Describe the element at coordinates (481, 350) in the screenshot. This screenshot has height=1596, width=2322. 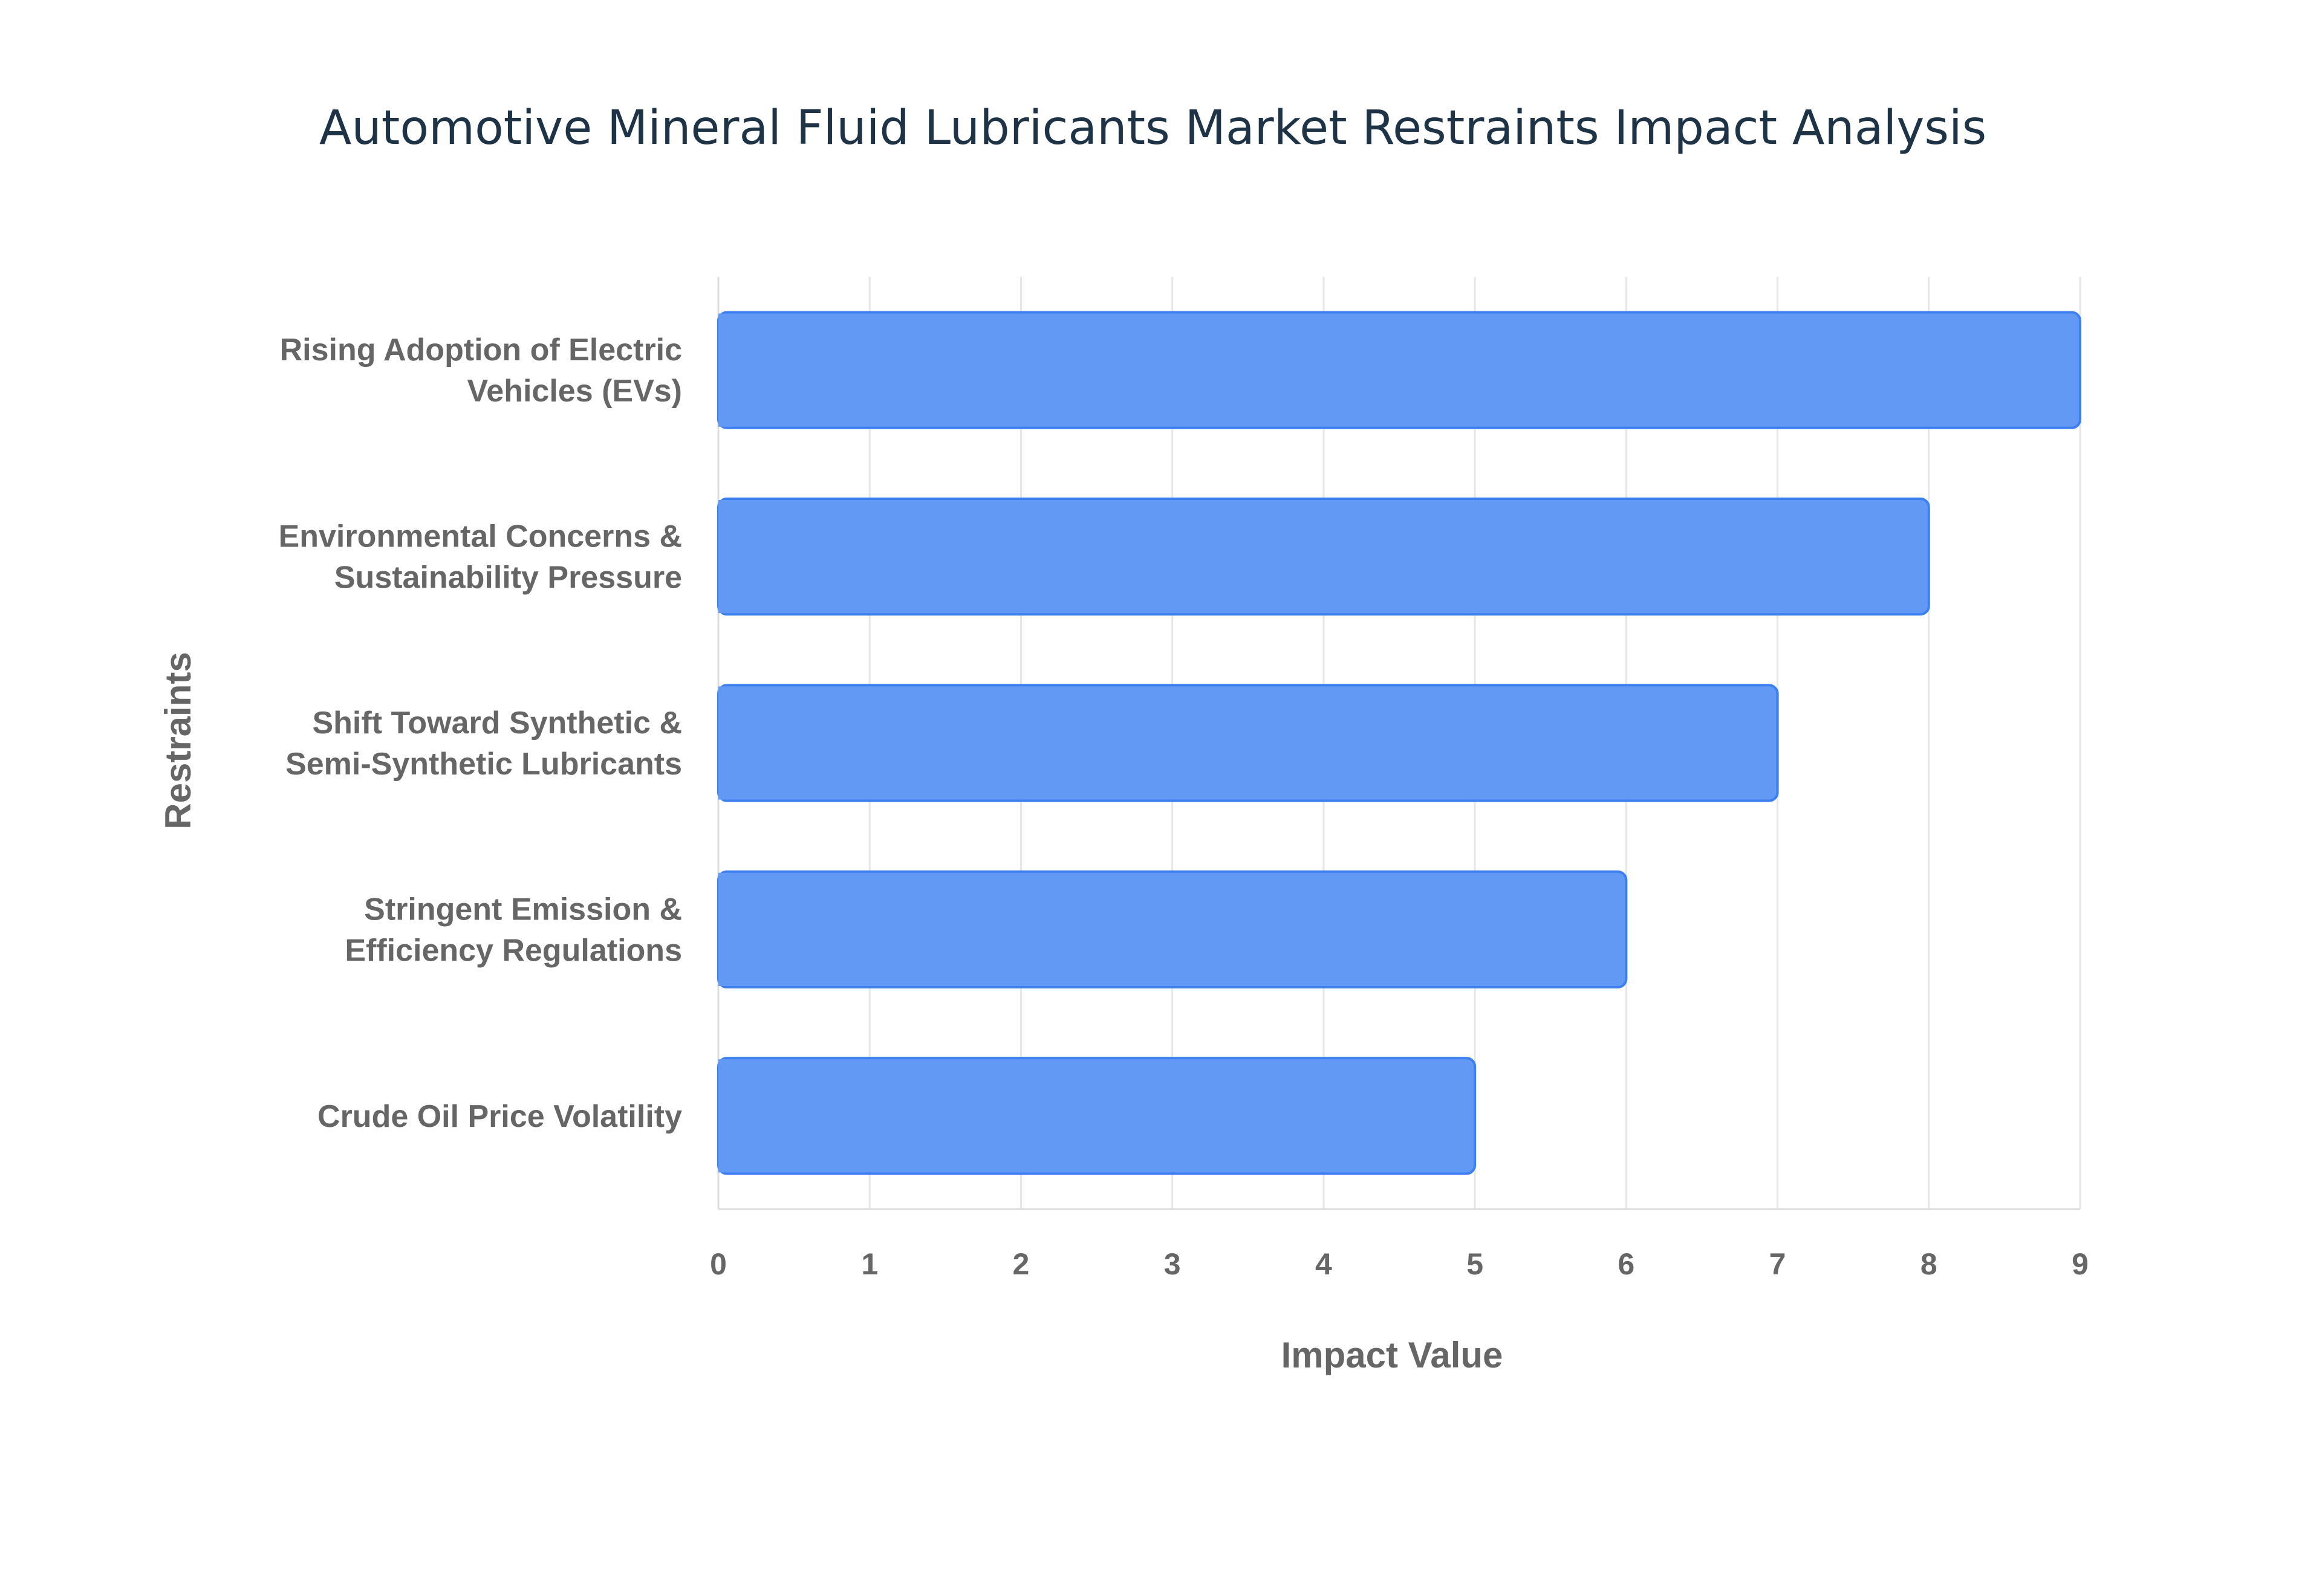
I see `category-label-line: Rising Adoption of Electric` at that location.